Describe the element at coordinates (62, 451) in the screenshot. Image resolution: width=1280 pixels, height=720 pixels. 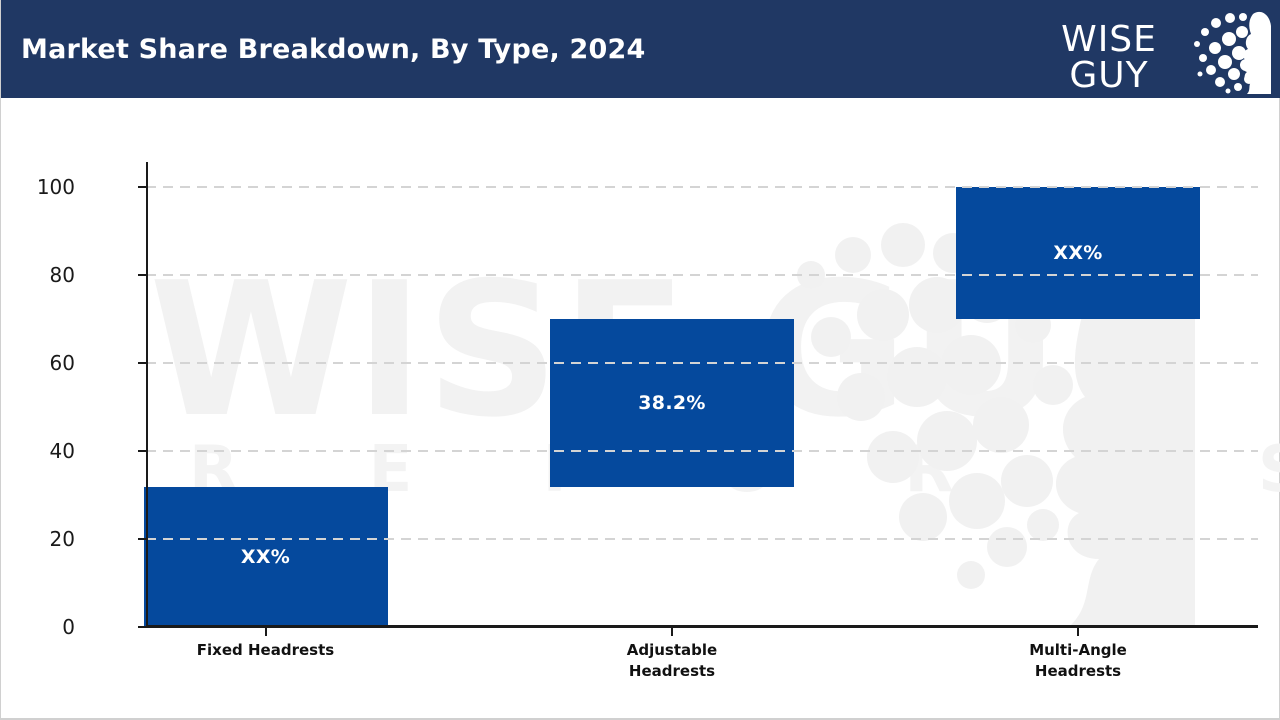
I see `y-tick-label: 40` at that location.